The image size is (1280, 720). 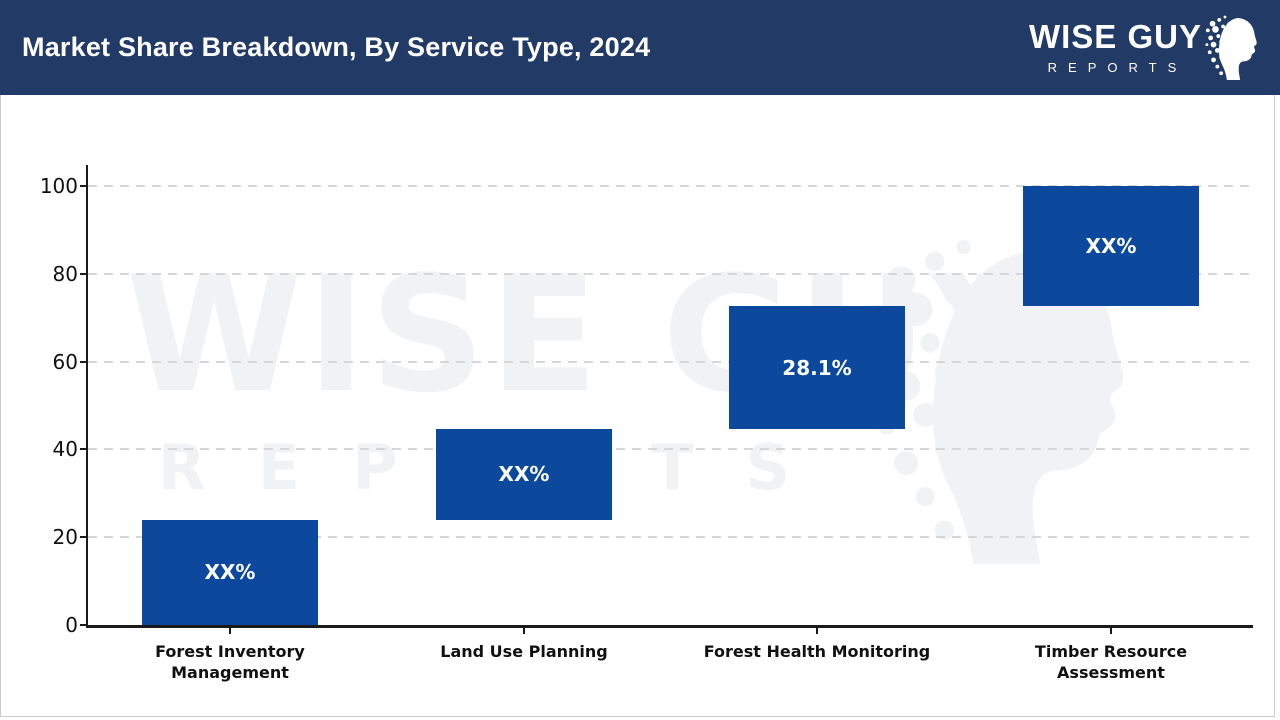 What do you see at coordinates (0, 406) in the screenshot?
I see `frame-border-left` at bounding box center [0, 406].